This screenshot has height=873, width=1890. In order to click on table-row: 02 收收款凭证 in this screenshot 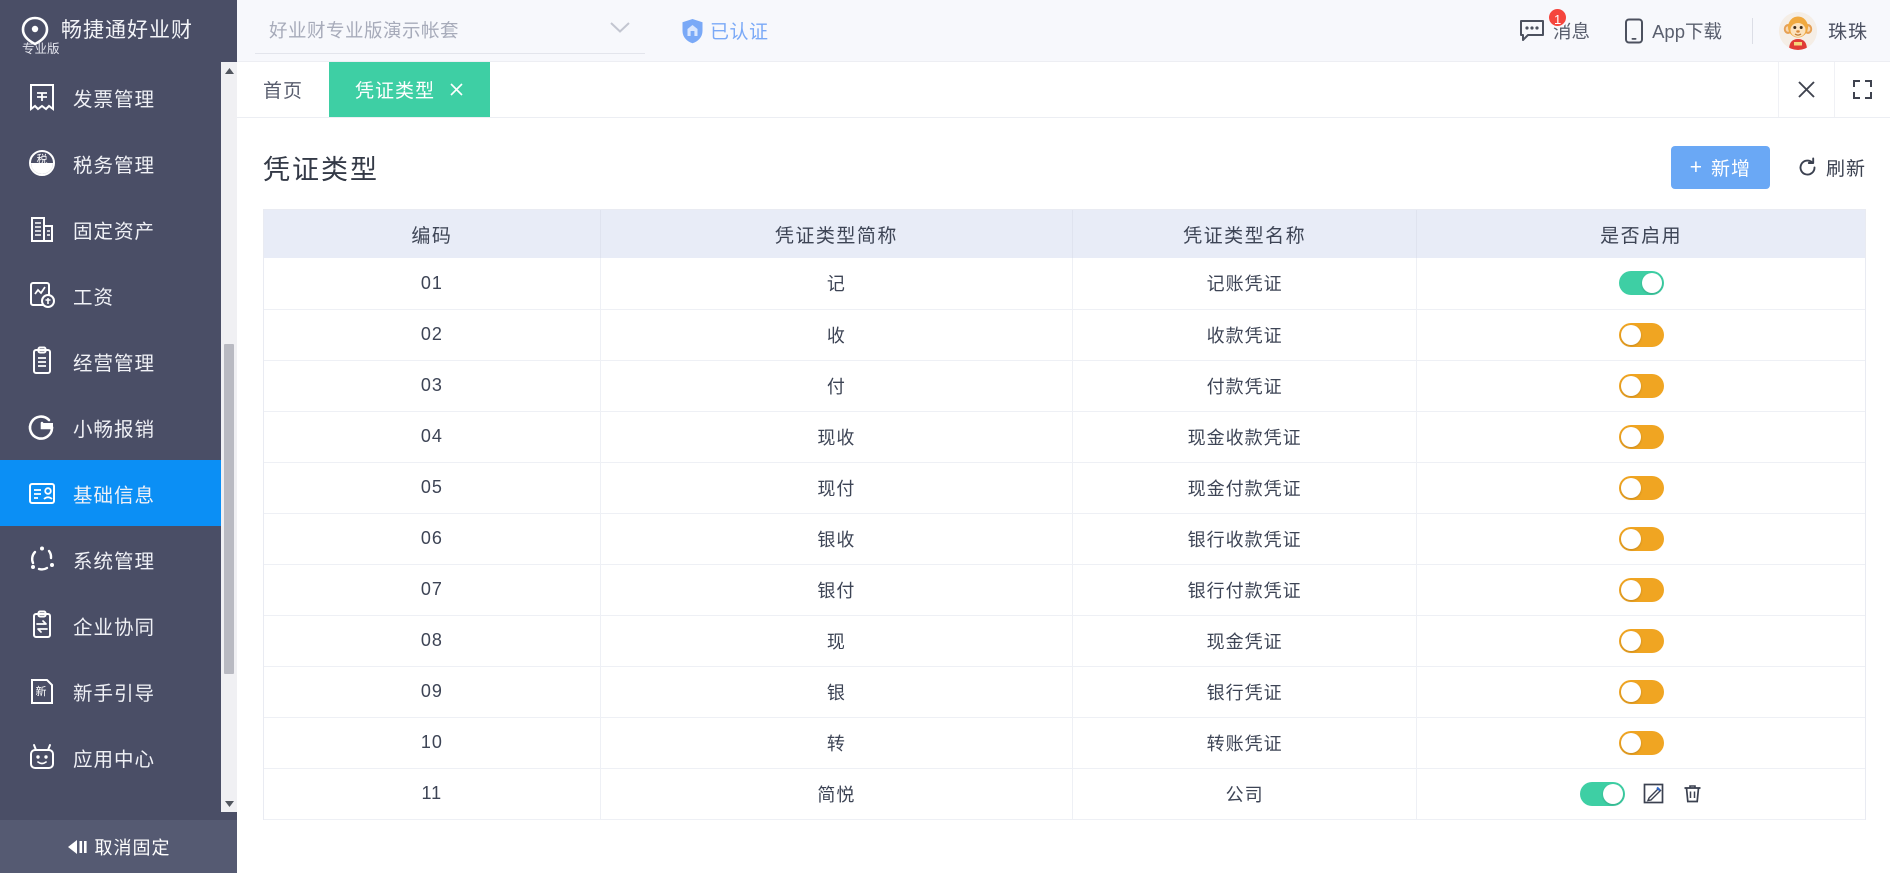, I will do `click(1064, 335)`.